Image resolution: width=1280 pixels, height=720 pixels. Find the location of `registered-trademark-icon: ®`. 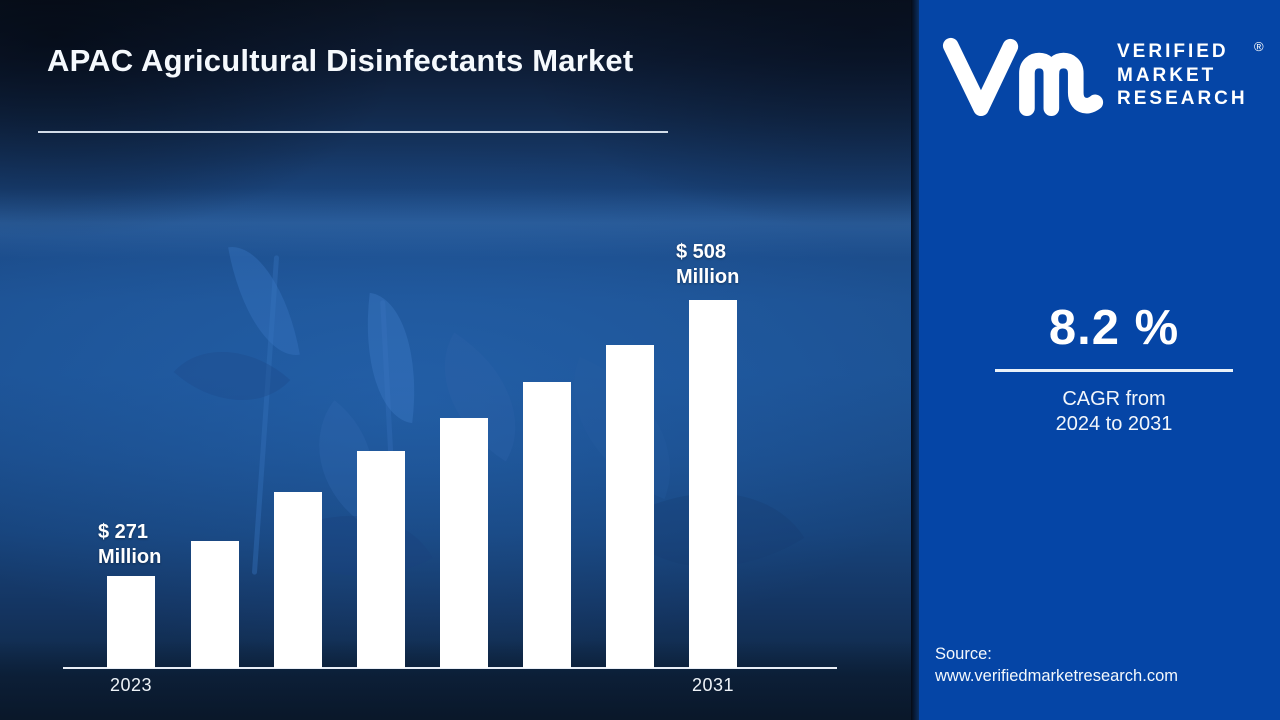

registered-trademark-icon: ® is located at coordinates (1259, 46).